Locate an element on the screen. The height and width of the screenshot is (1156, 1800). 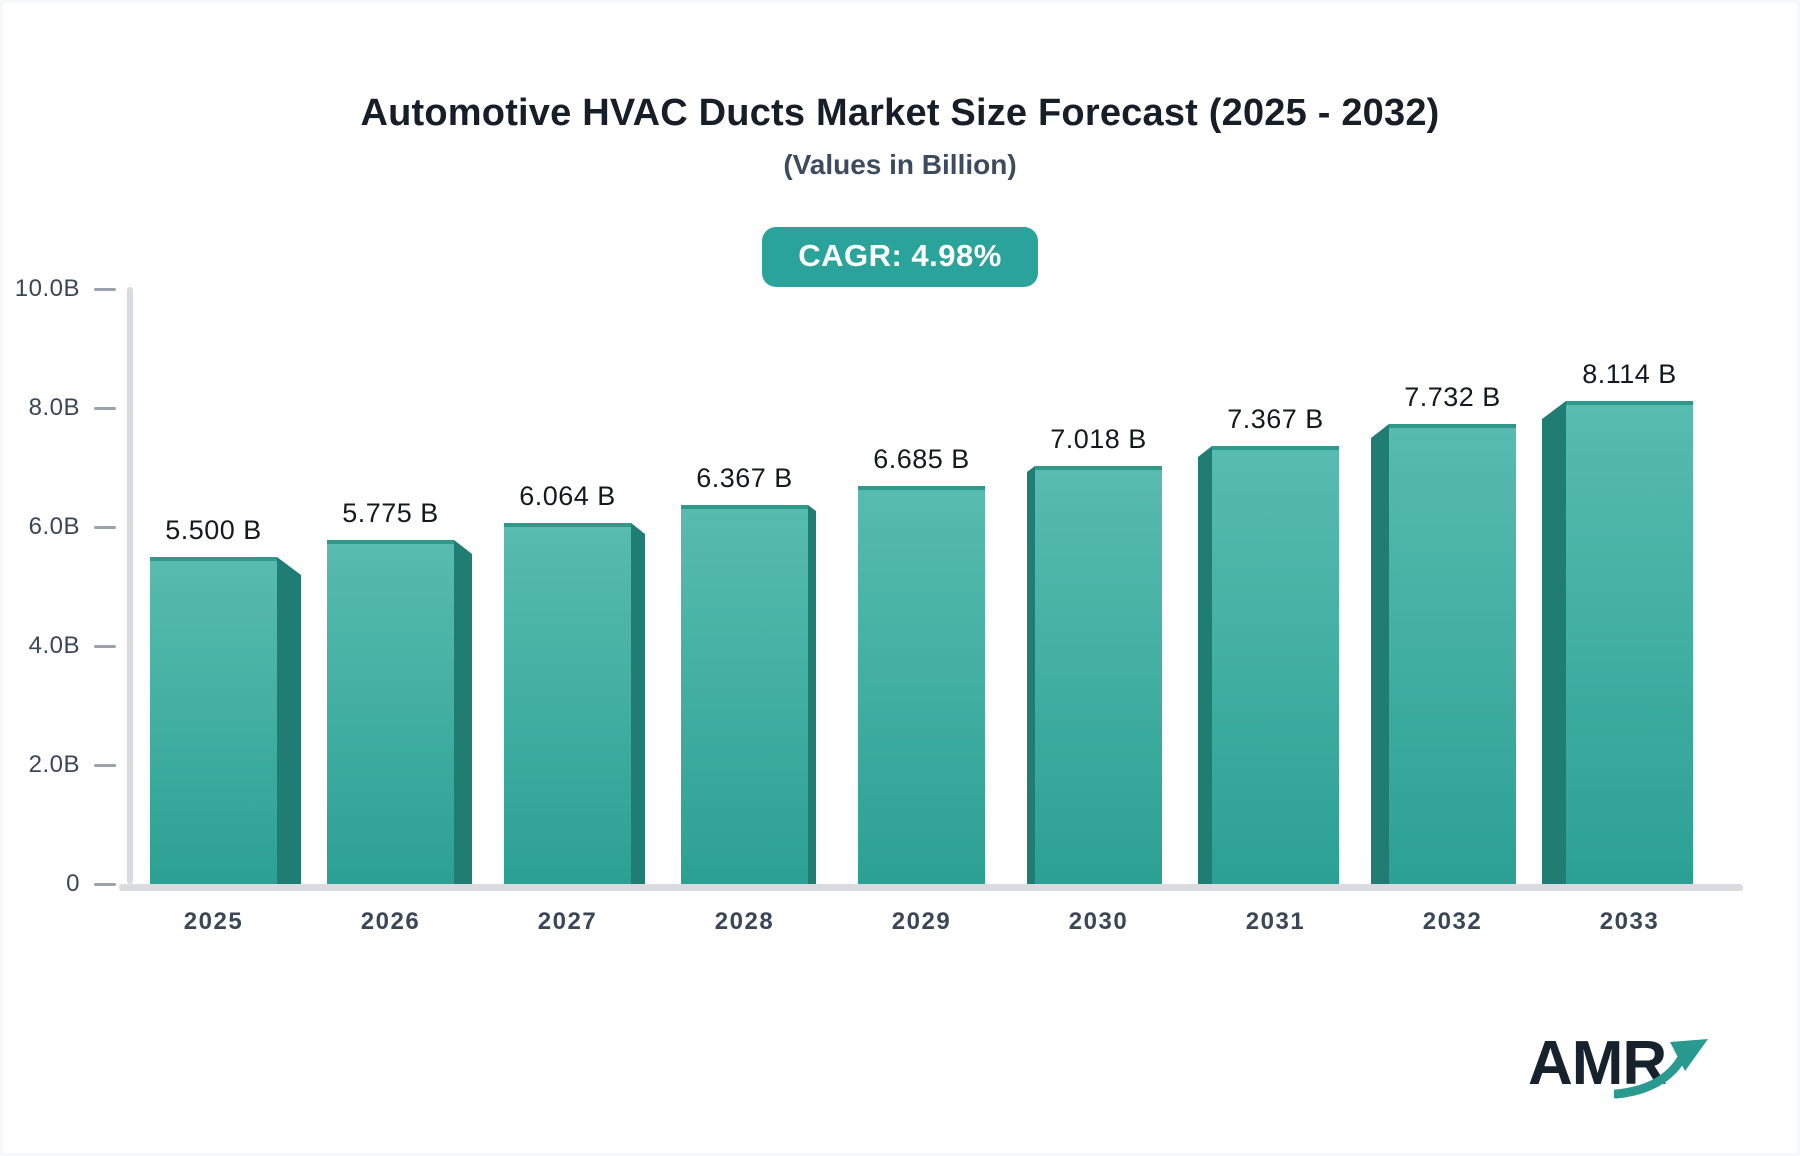
bar-2025: 5.500 B is located at coordinates (225, 699).